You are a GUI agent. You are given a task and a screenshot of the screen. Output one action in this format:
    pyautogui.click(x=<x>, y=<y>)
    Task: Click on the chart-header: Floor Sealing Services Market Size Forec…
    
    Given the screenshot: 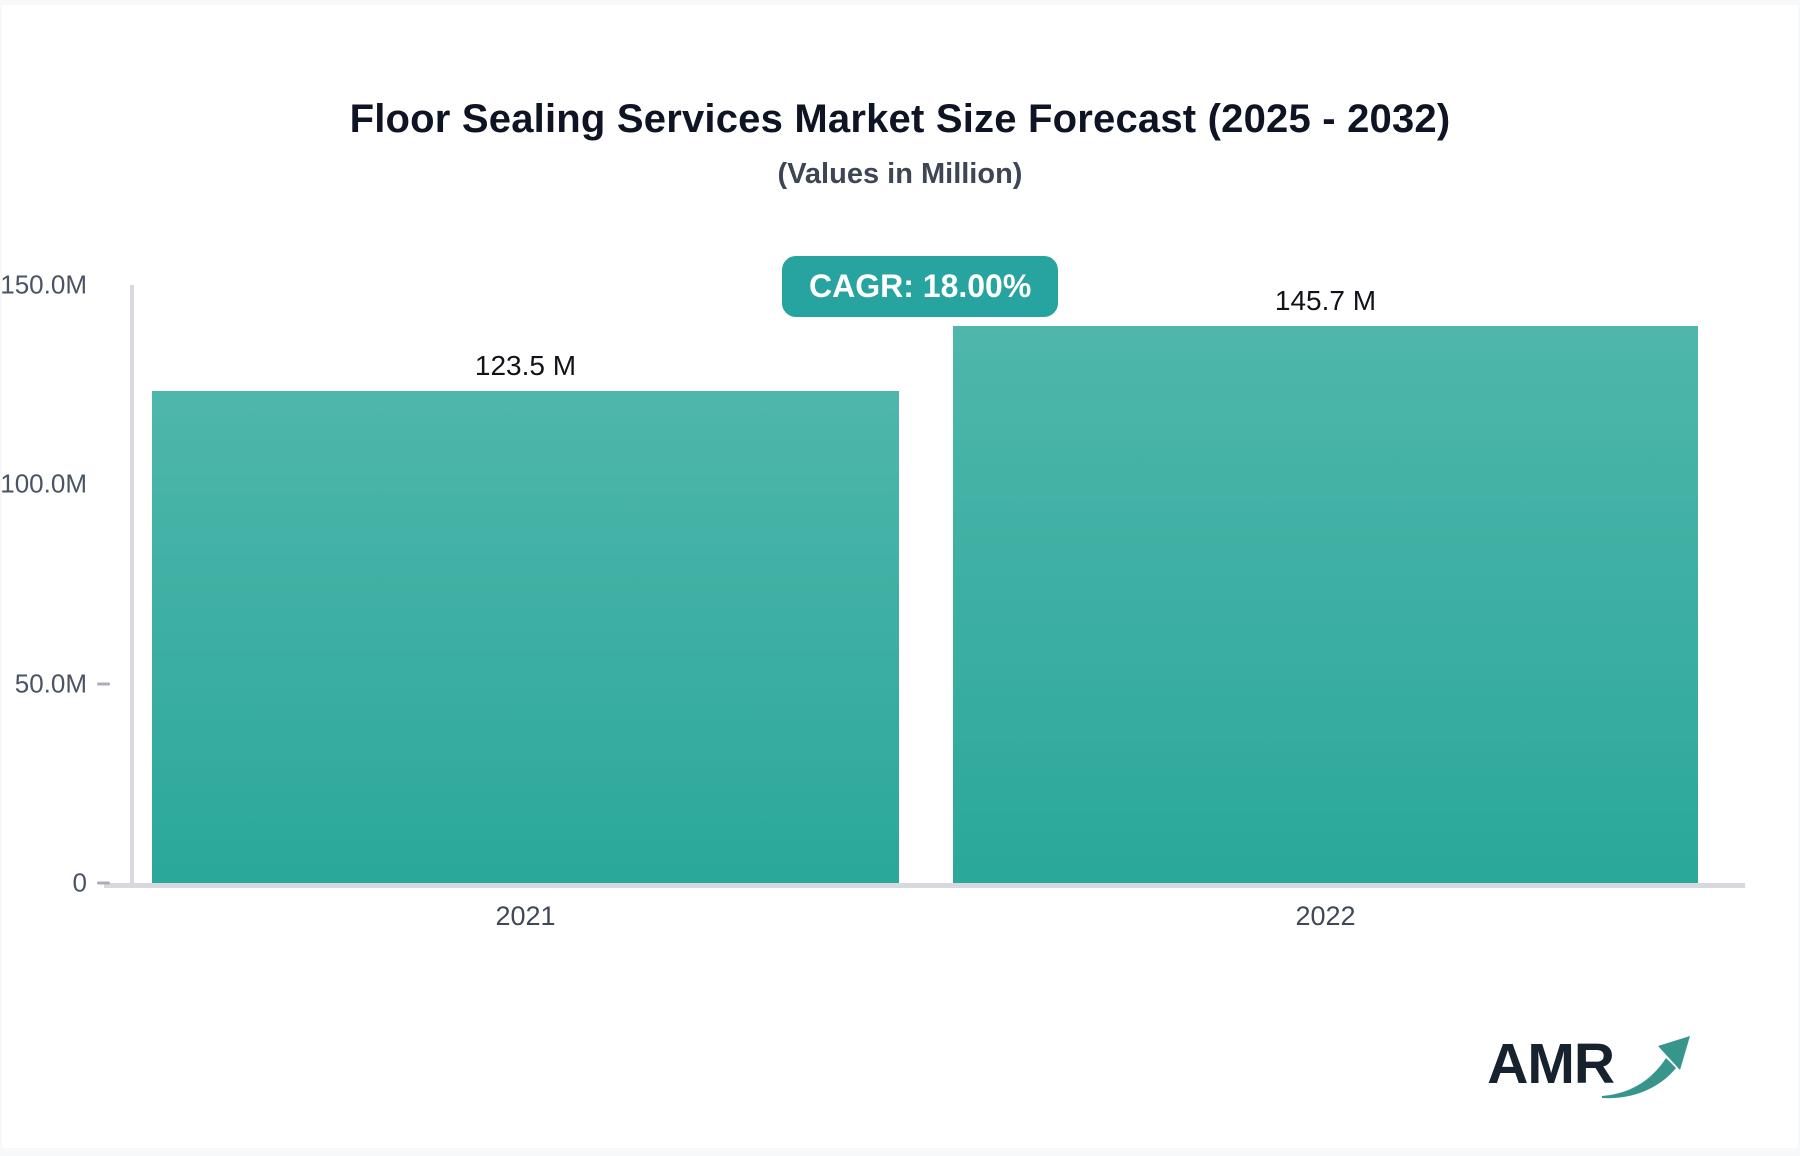 What is the action you would take?
    pyautogui.click(x=900, y=144)
    